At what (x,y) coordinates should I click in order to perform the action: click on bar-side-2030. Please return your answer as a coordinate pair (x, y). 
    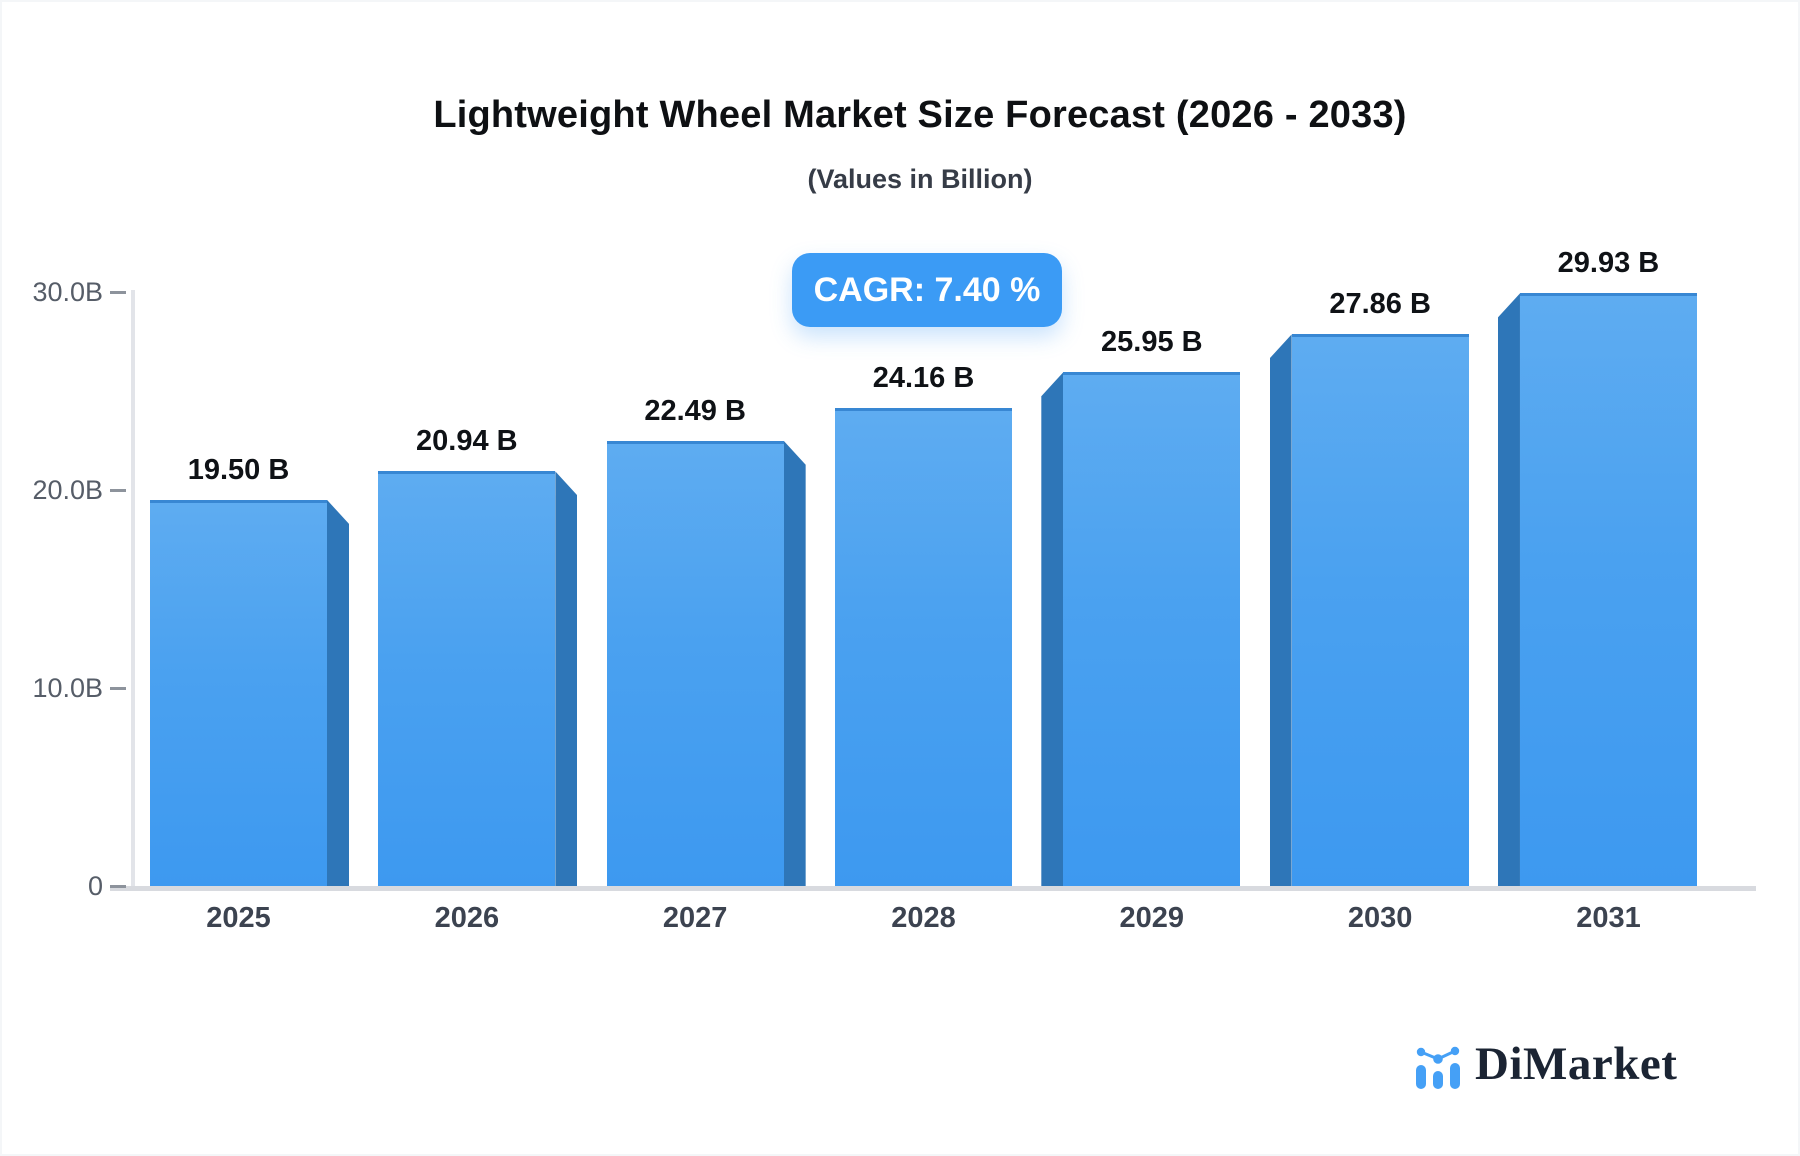
    Looking at the image, I should click on (1280, 610).